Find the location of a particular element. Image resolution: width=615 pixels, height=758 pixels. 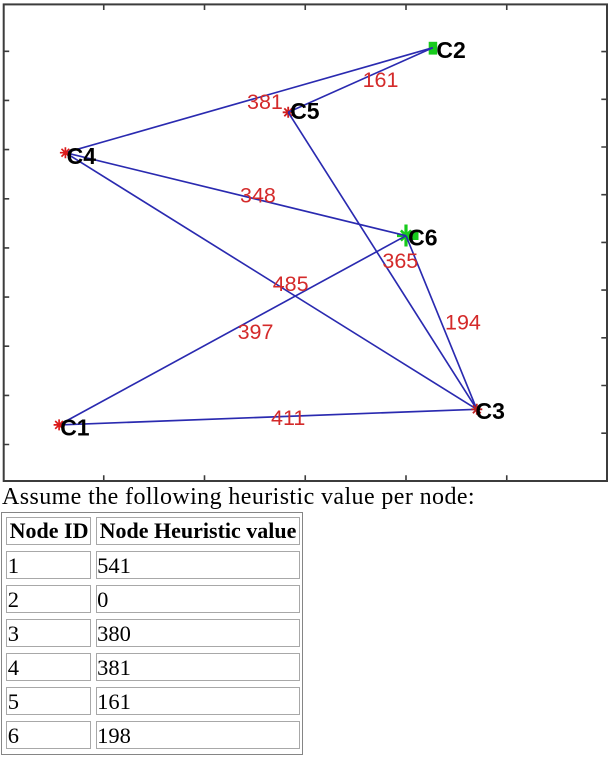

svg-text: 194 is located at coordinates (463, 323).